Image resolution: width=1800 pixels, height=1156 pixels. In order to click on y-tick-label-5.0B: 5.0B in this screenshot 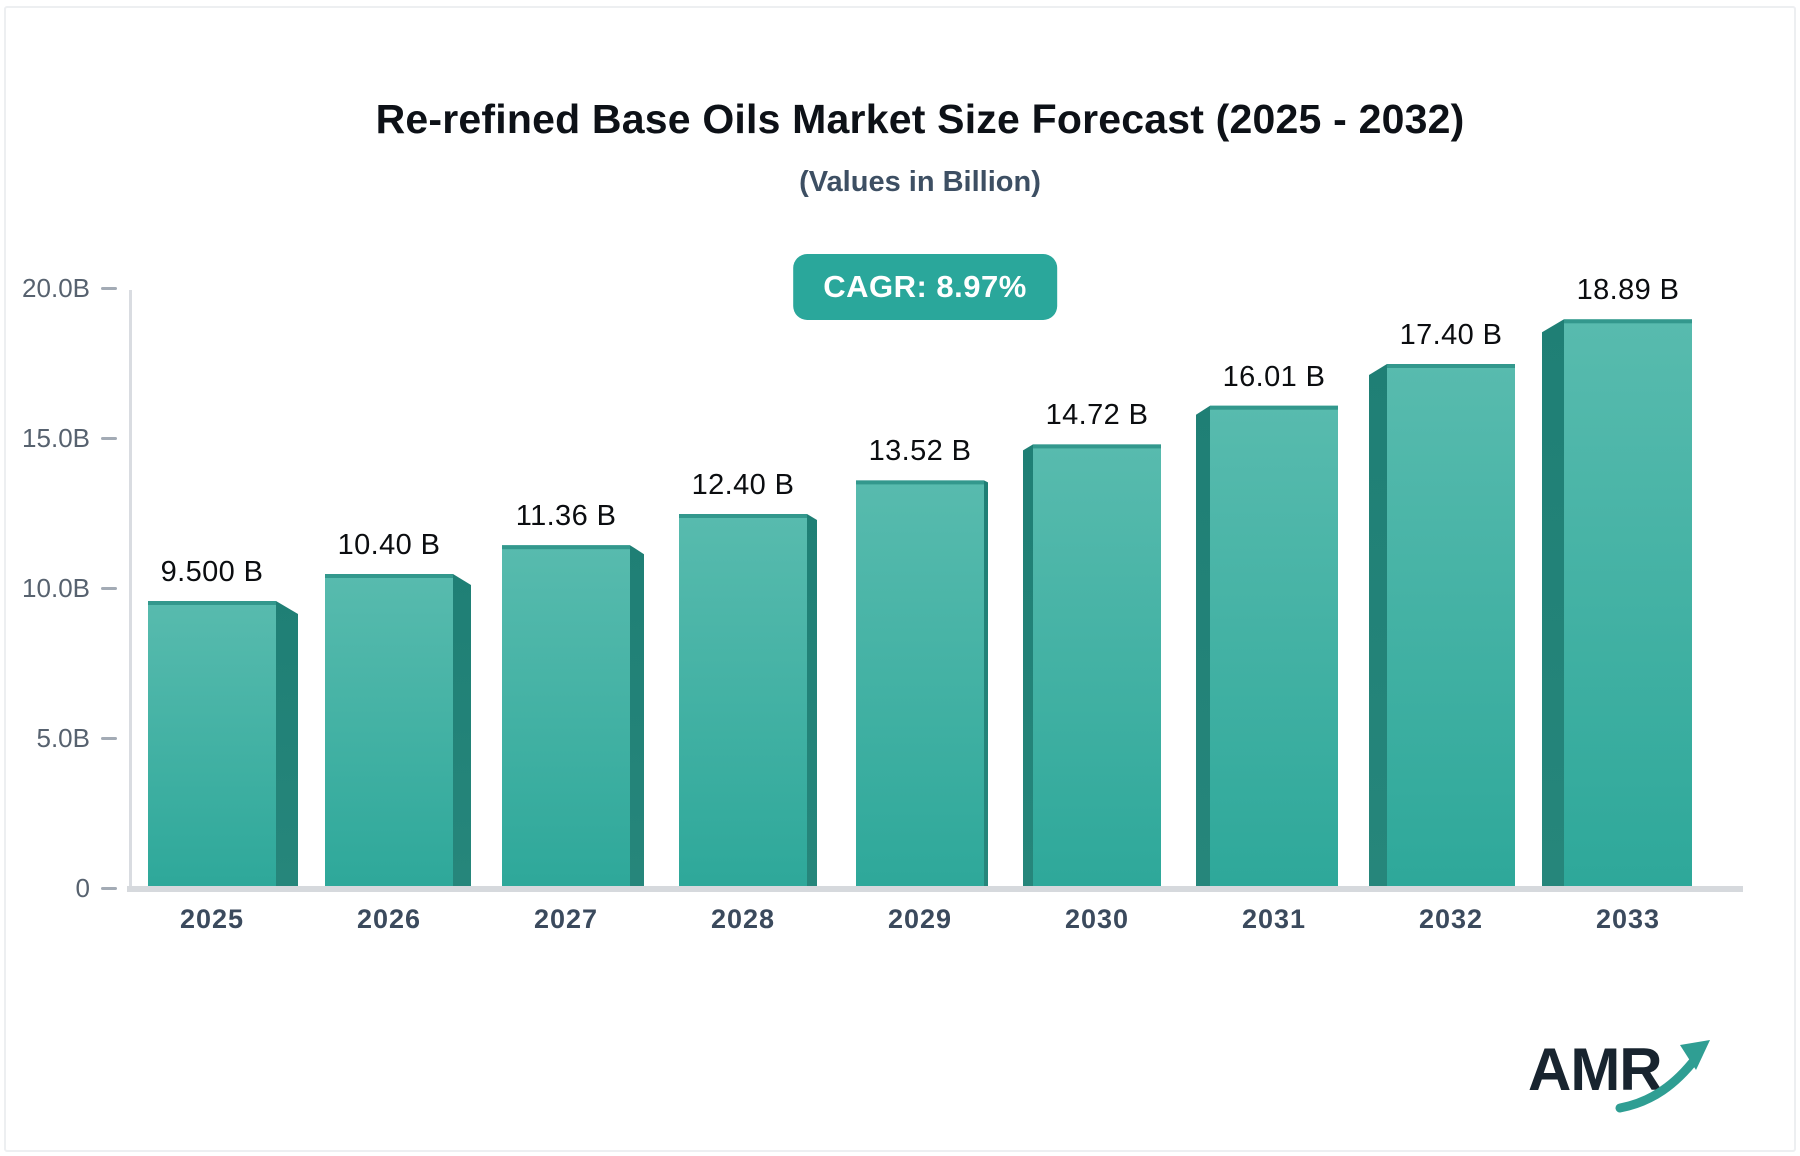, I will do `click(63, 738)`.